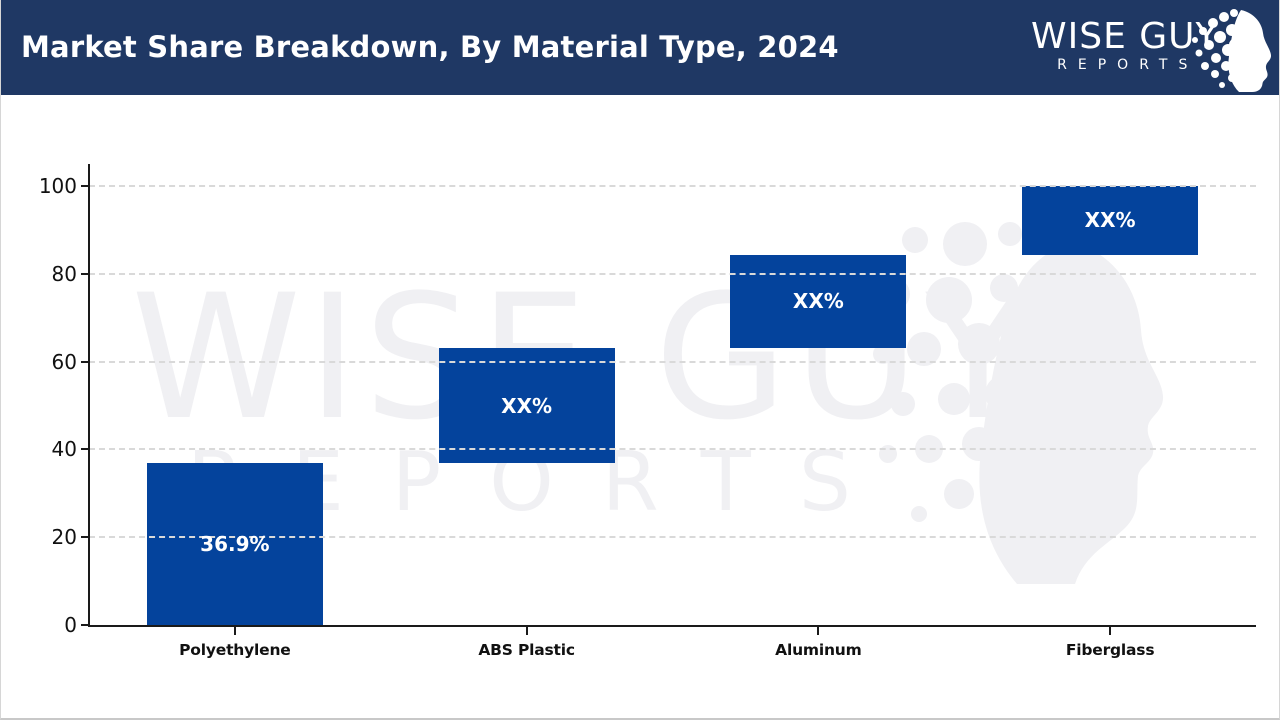 Image resolution: width=1280 pixels, height=720 pixels. Describe the element at coordinates (1231, 50) in the screenshot. I see `logo-head-icon` at that location.